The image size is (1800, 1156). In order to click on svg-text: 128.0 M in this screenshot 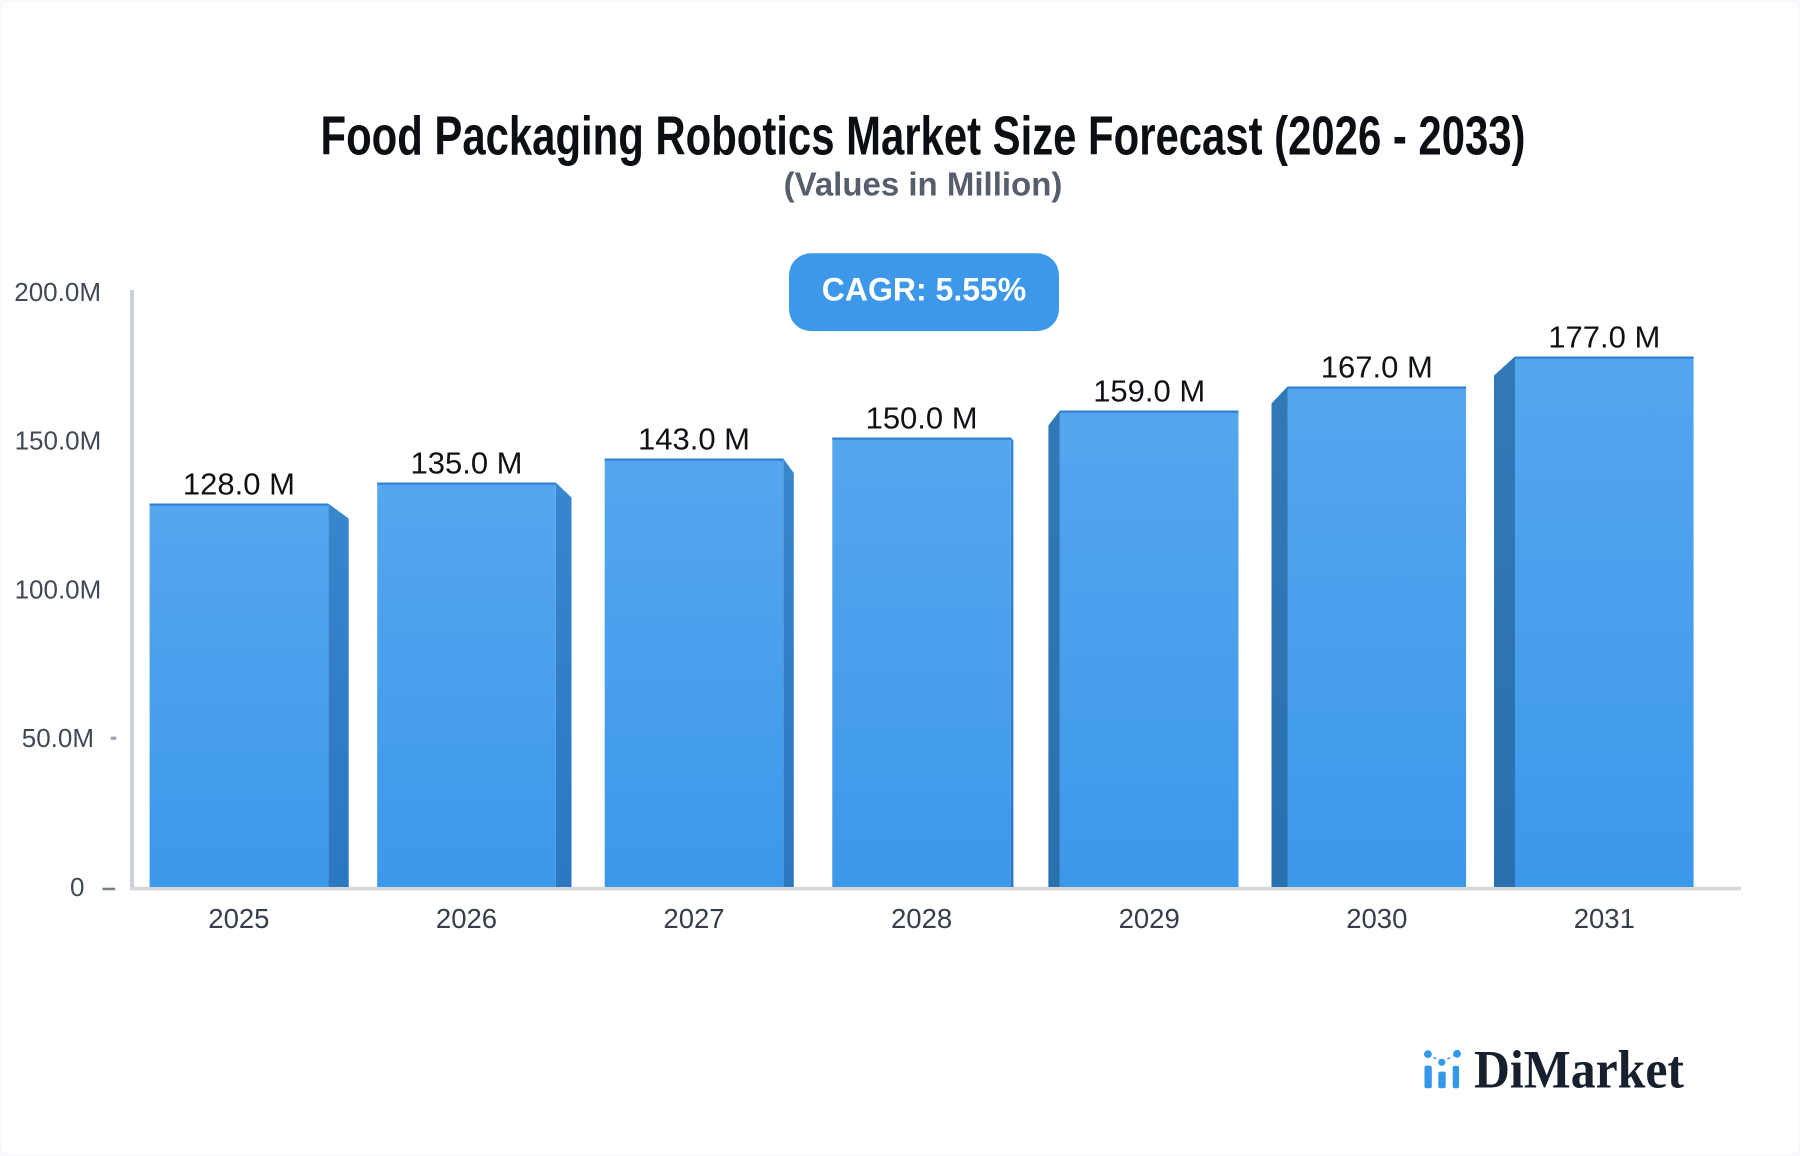, I will do `click(239, 484)`.